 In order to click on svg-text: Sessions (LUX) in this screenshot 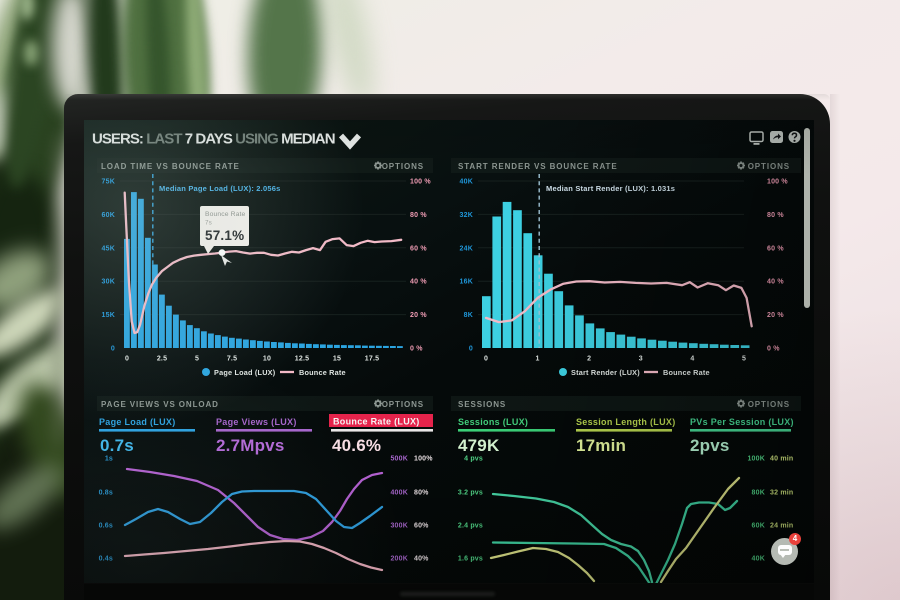, I will do `click(493, 422)`.